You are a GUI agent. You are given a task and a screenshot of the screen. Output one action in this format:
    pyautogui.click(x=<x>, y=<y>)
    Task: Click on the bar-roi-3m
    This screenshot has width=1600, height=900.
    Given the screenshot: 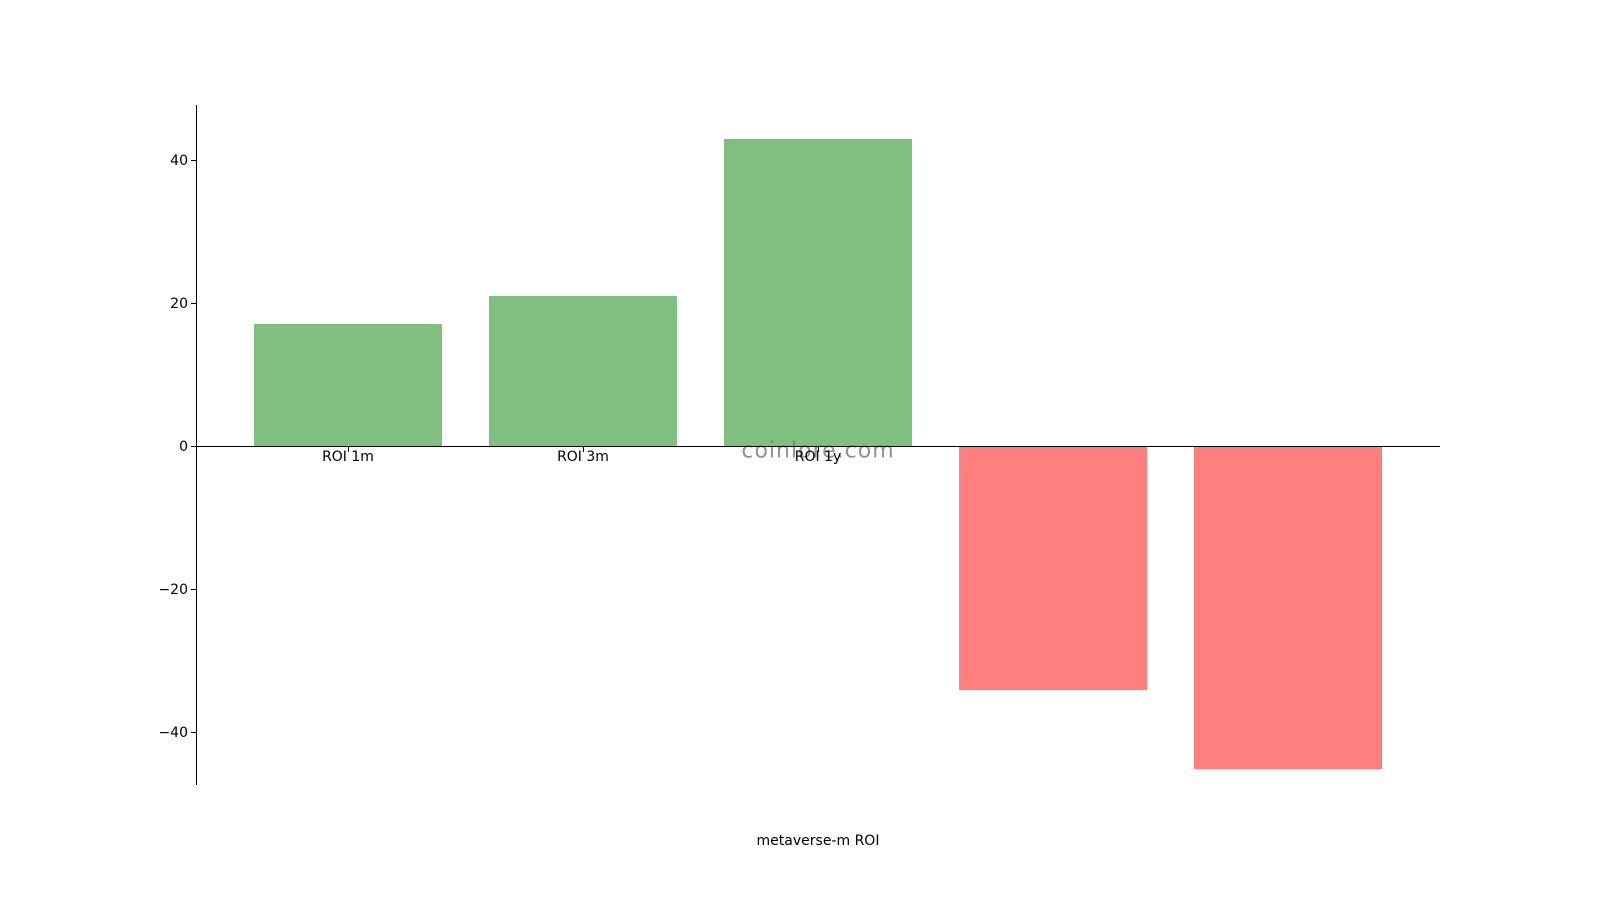 What is the action you would take?
    pyautogui.click(x=583, y=370)
    